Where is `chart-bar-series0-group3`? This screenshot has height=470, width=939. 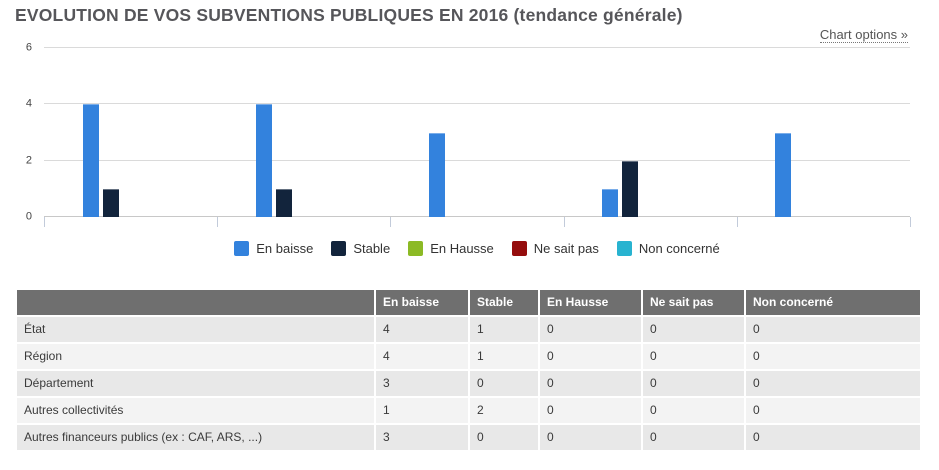
chart-bar-series0-group3 is located at coordinates (610, 202).